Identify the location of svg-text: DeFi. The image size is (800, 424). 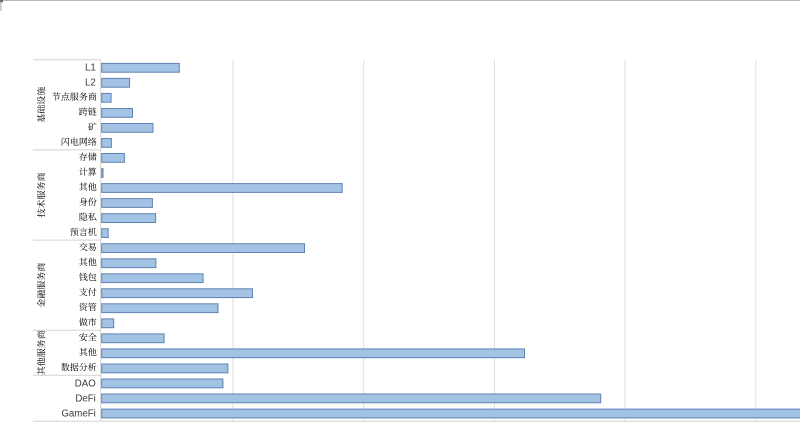
(85, 398).